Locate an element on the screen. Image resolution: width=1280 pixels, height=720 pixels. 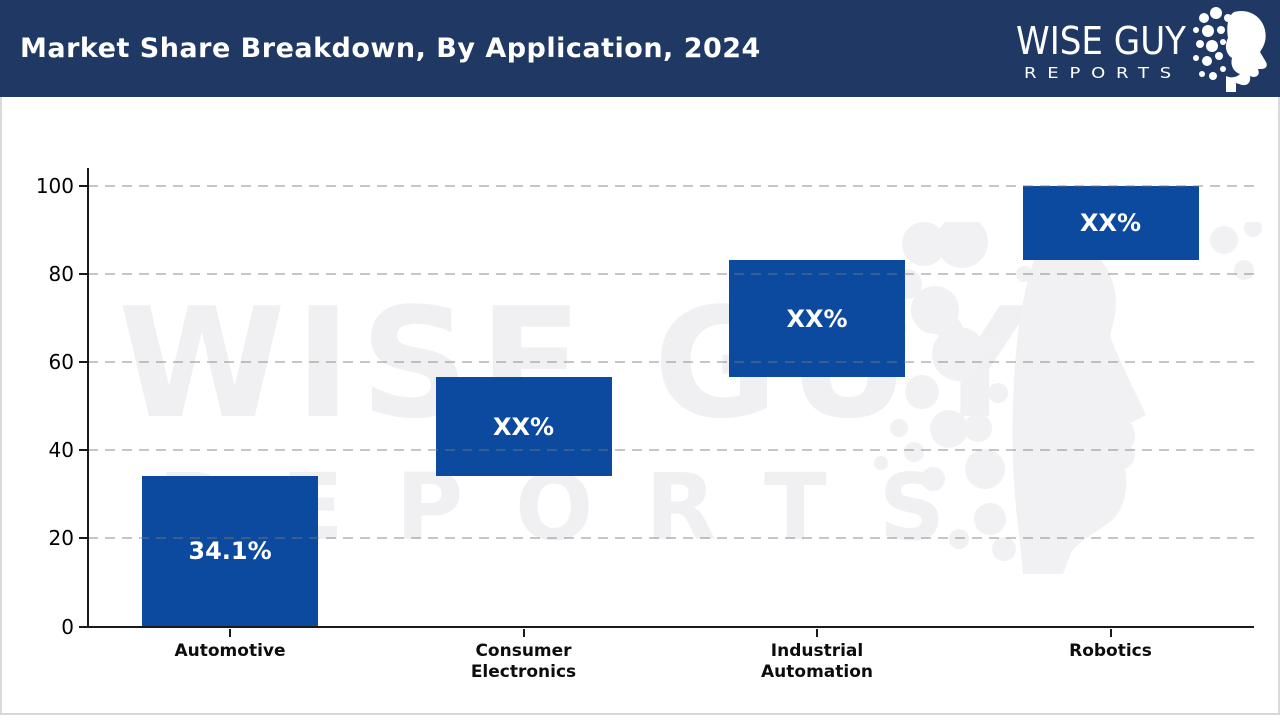
bar-robotics is located at coordinates (1110, 223).